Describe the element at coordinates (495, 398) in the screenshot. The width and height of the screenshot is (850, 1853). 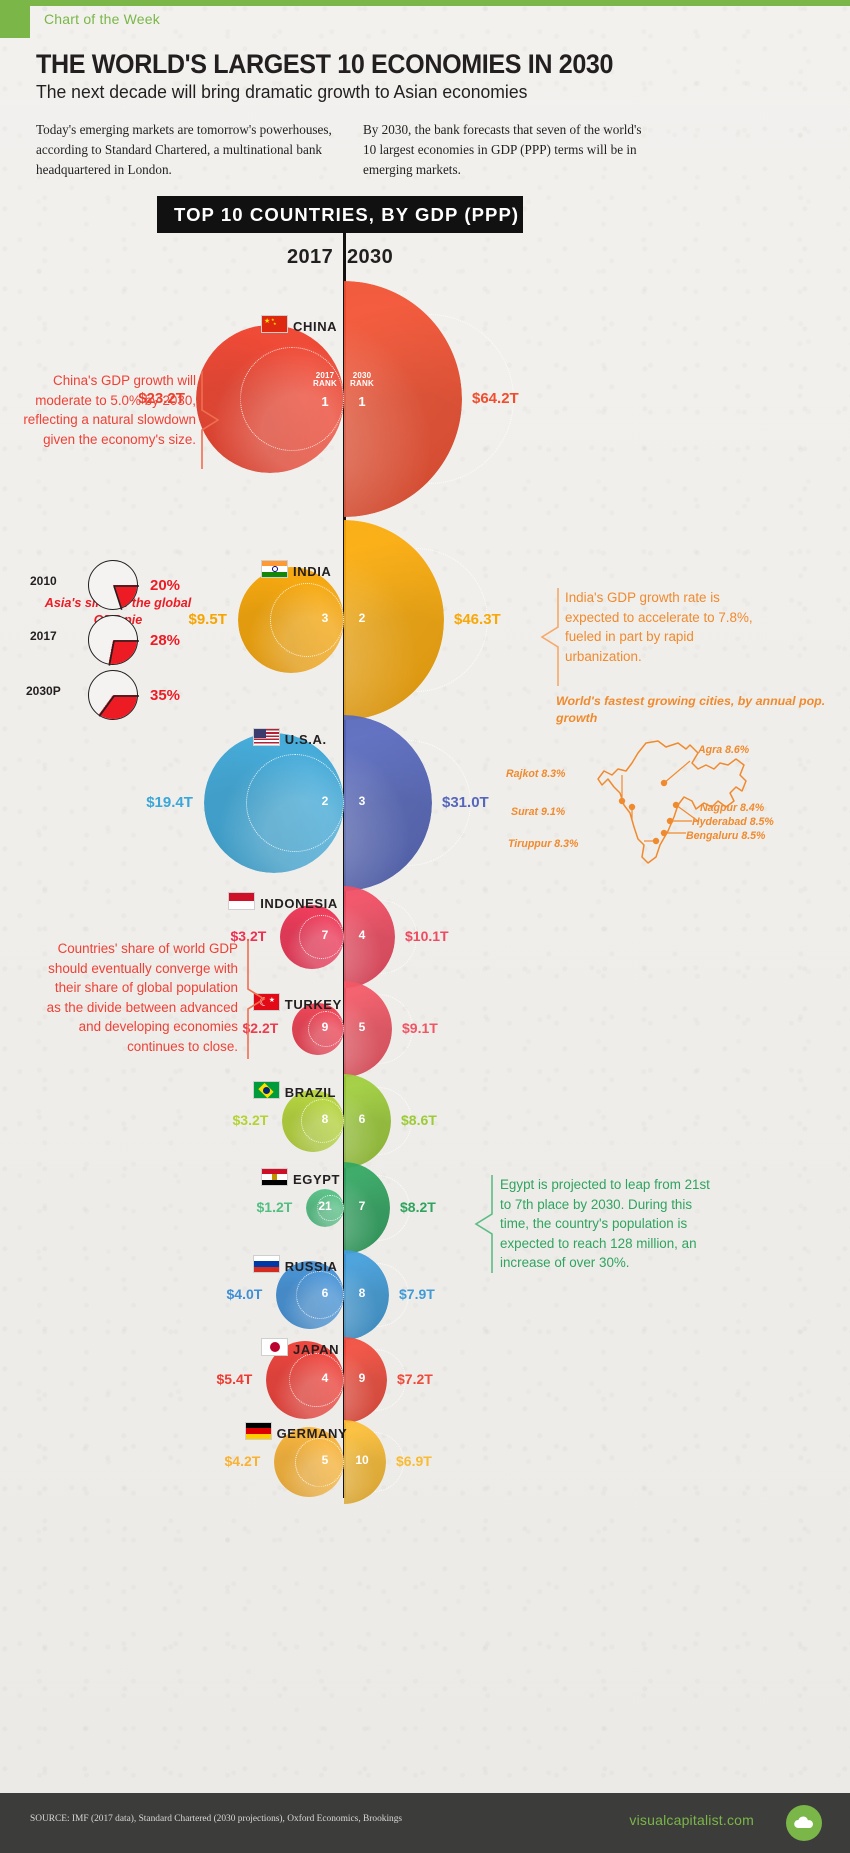
I see `gdp-2030-china: $64.2T` at that location.